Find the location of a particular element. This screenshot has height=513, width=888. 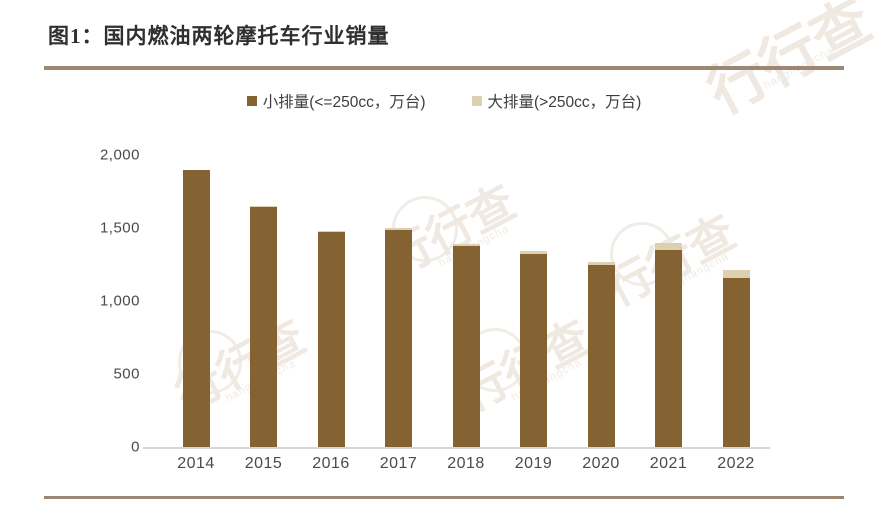

y-axis-tick-label: 1,500 is located at coordinates (119, 228).